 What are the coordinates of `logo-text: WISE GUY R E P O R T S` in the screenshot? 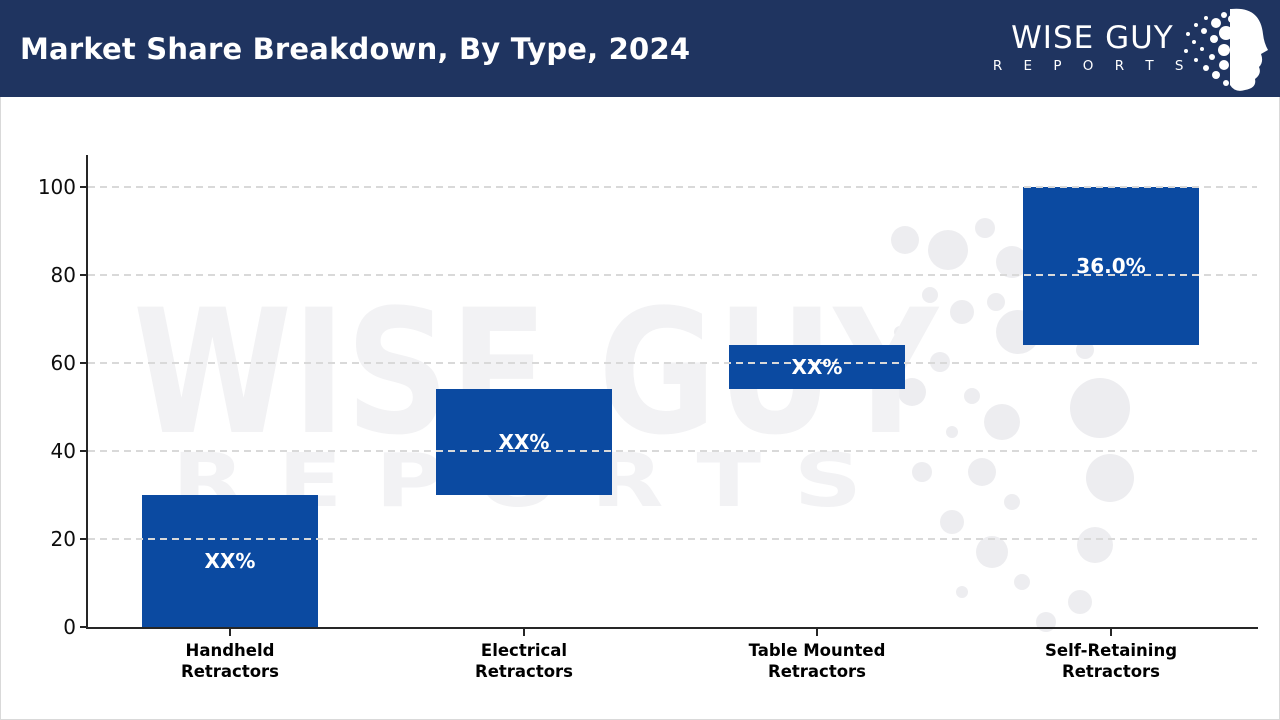 It's located at (1092, 47).